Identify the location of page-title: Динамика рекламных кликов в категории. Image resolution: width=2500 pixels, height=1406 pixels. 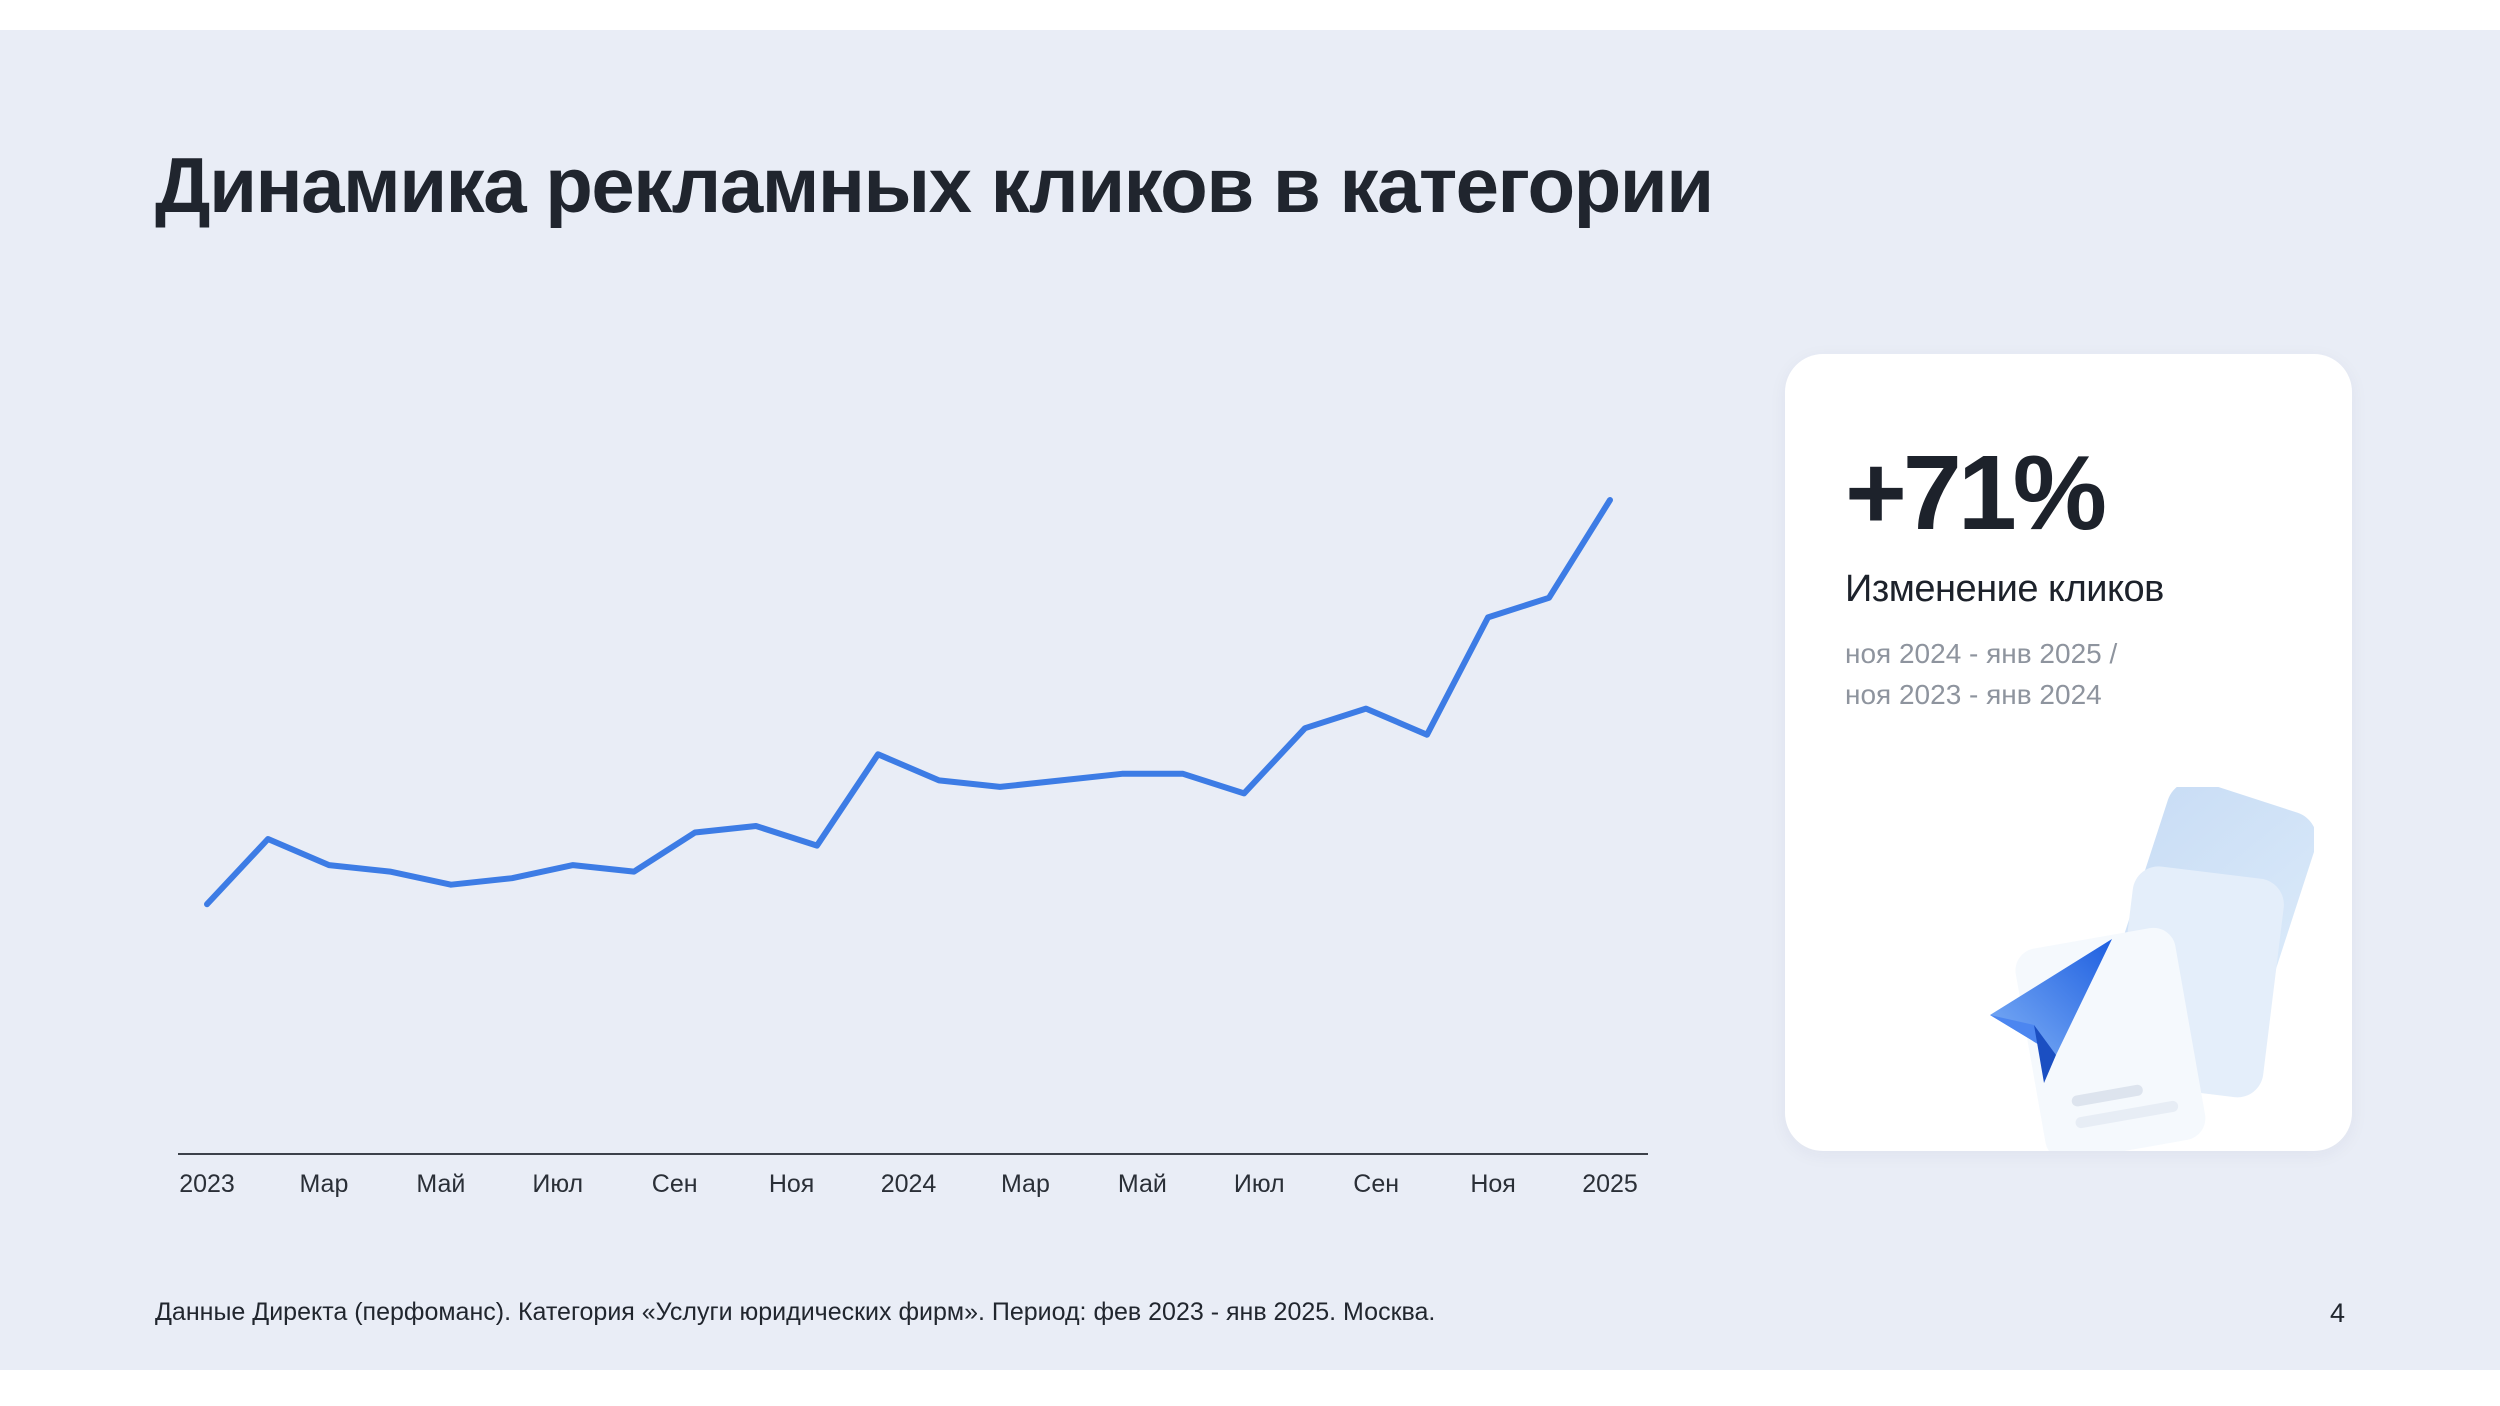
(934, 185).